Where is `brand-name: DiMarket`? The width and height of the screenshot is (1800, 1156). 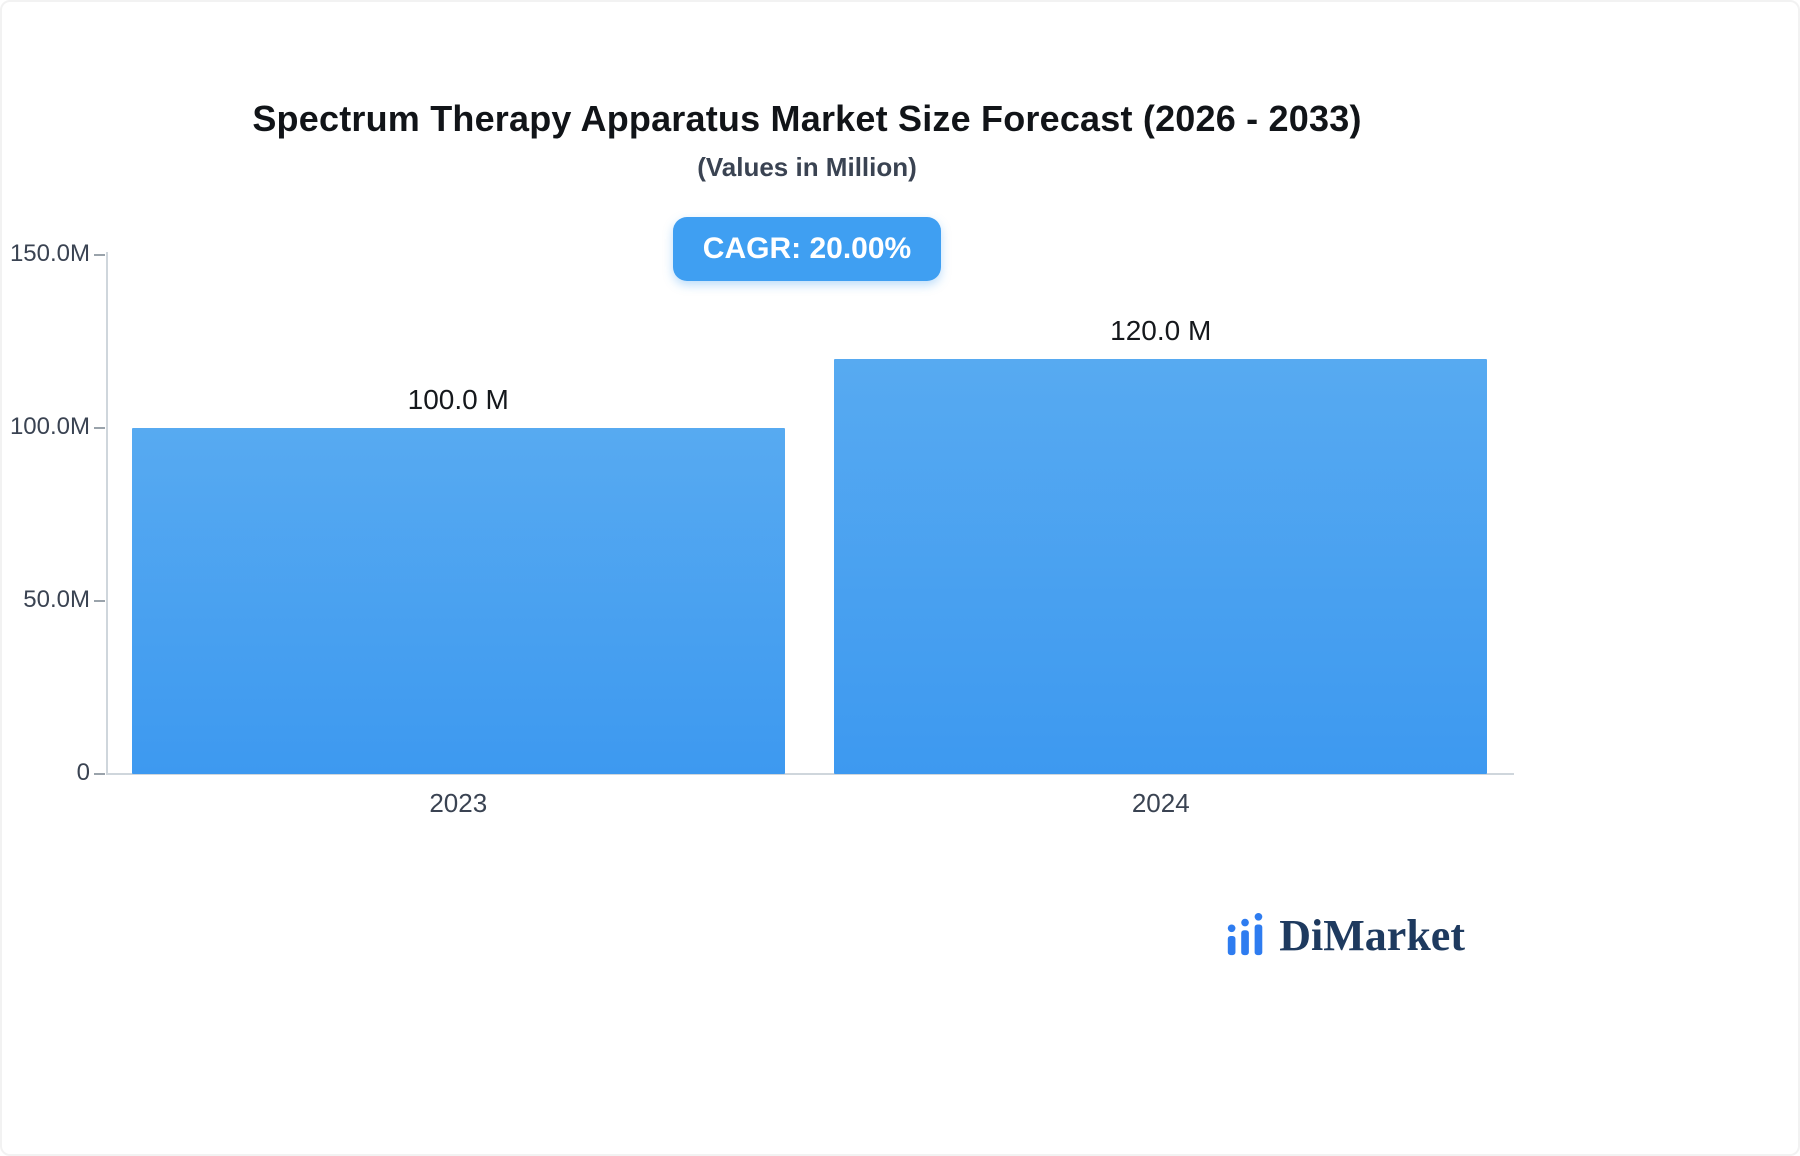 brand-name: DiMarket is located at coordinates (1372, 935).